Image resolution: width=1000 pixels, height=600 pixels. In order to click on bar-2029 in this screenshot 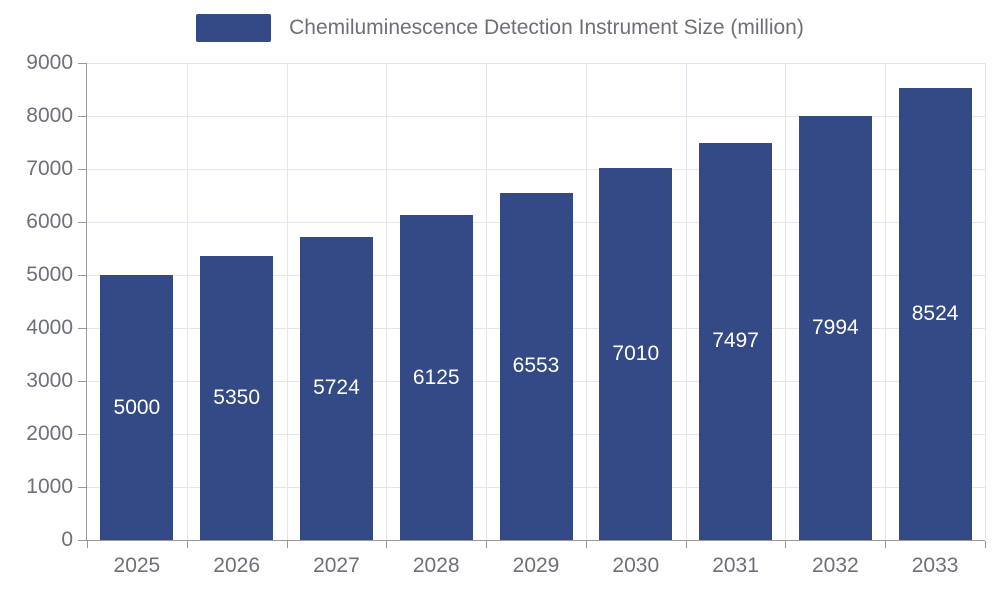, I will do `click(536, 366)`.